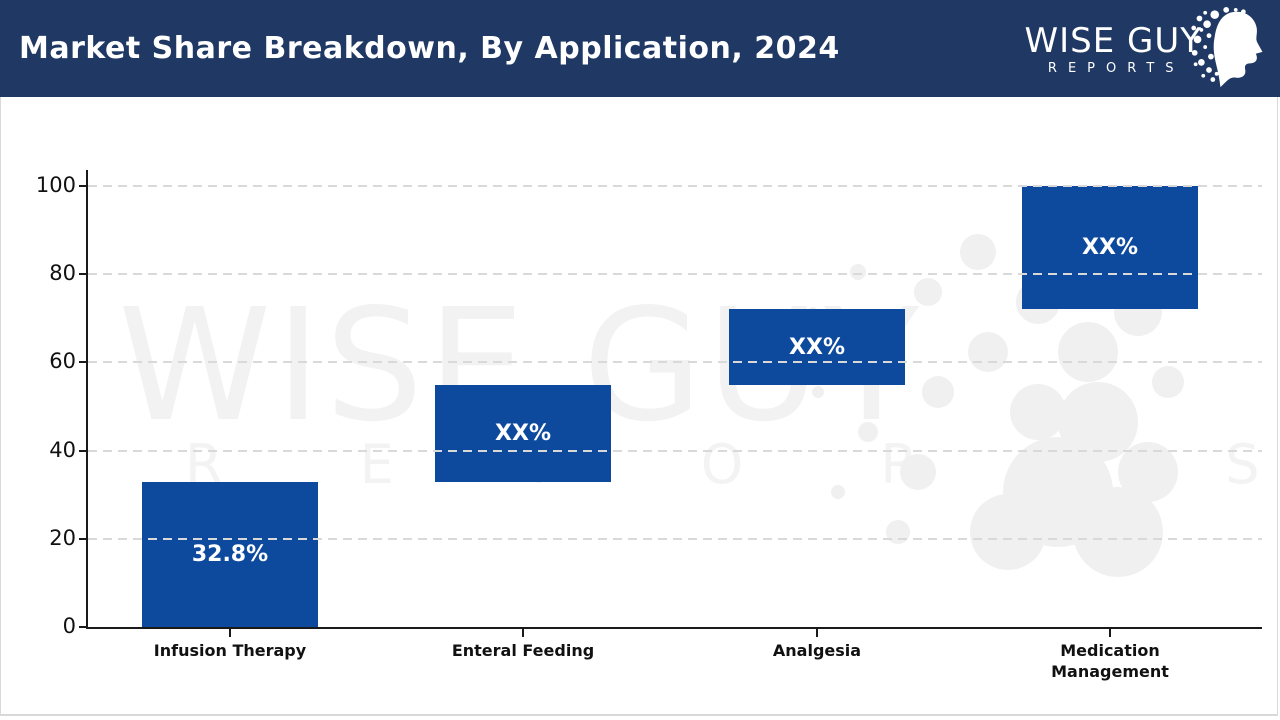 The height and width of the screenshot is (720, 1280). What do you see at coordinates (87, 399) in the screenshot?
I see `y-axis-line` at bounding box center [87, 399].